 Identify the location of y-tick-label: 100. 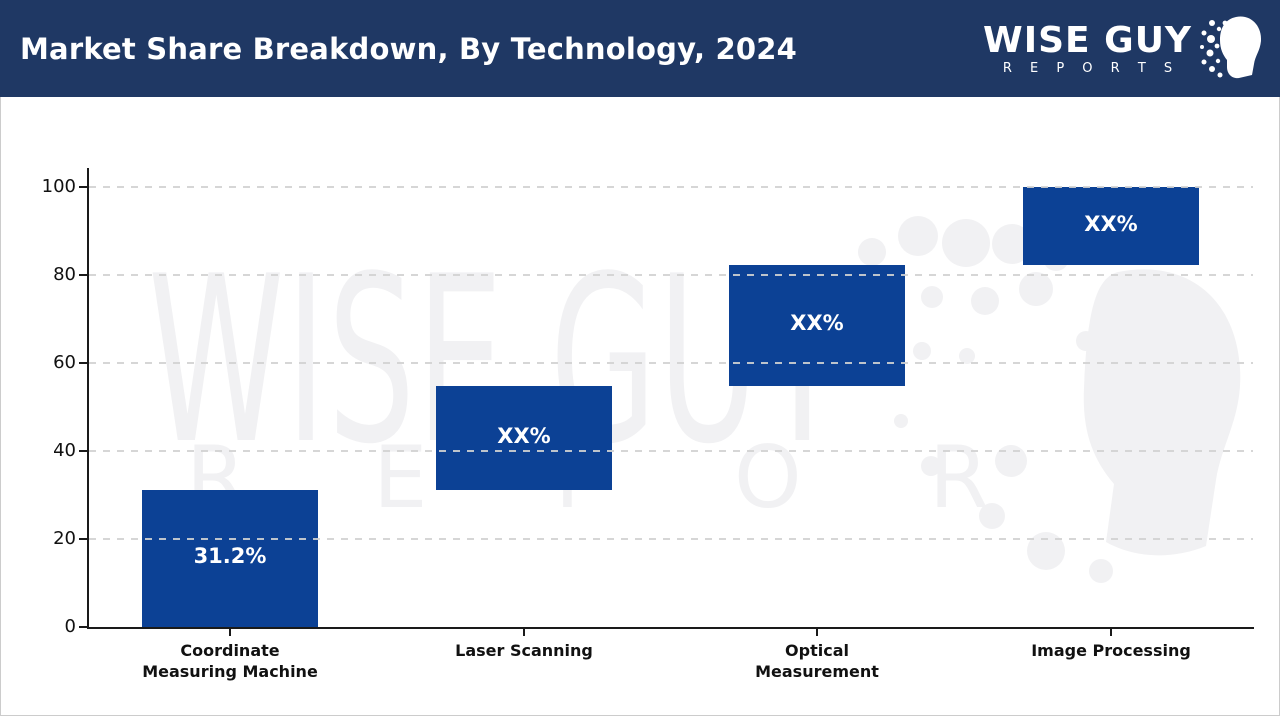
(58, 186).